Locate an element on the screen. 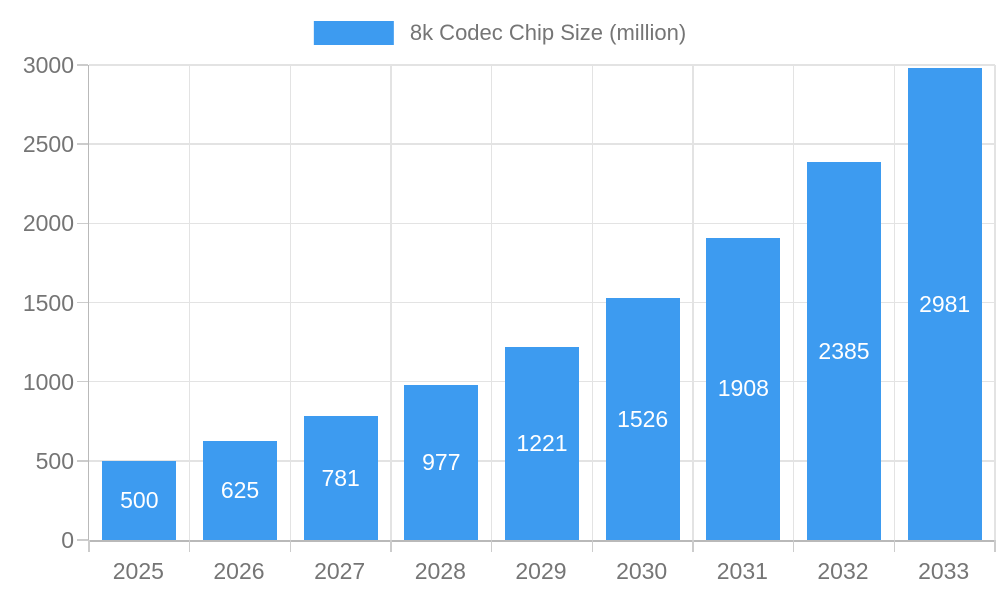 Image resolution: width=1000 pixels, height=600 pixels. y-axis-label: 3000 is located at coordinates (48, 65).